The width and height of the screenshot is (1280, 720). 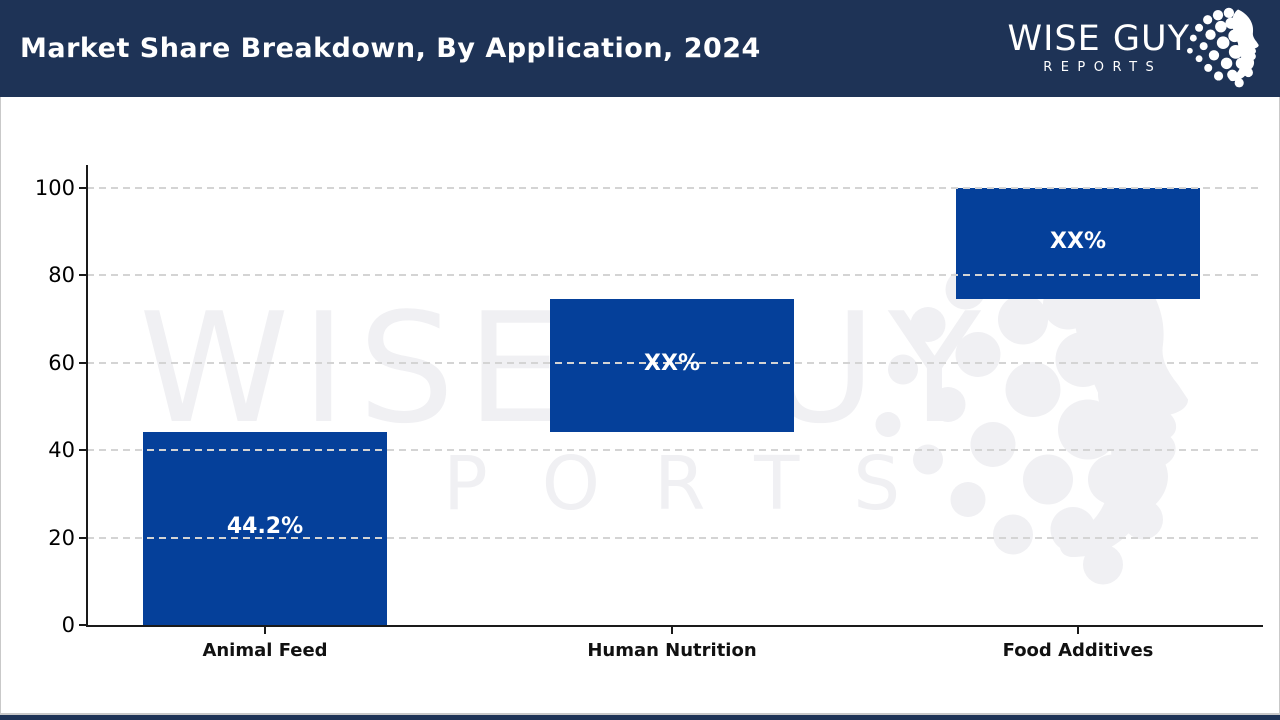 I want to click on bar-value-label-animal-feed: 44.2%, so click(x=265, y=527).